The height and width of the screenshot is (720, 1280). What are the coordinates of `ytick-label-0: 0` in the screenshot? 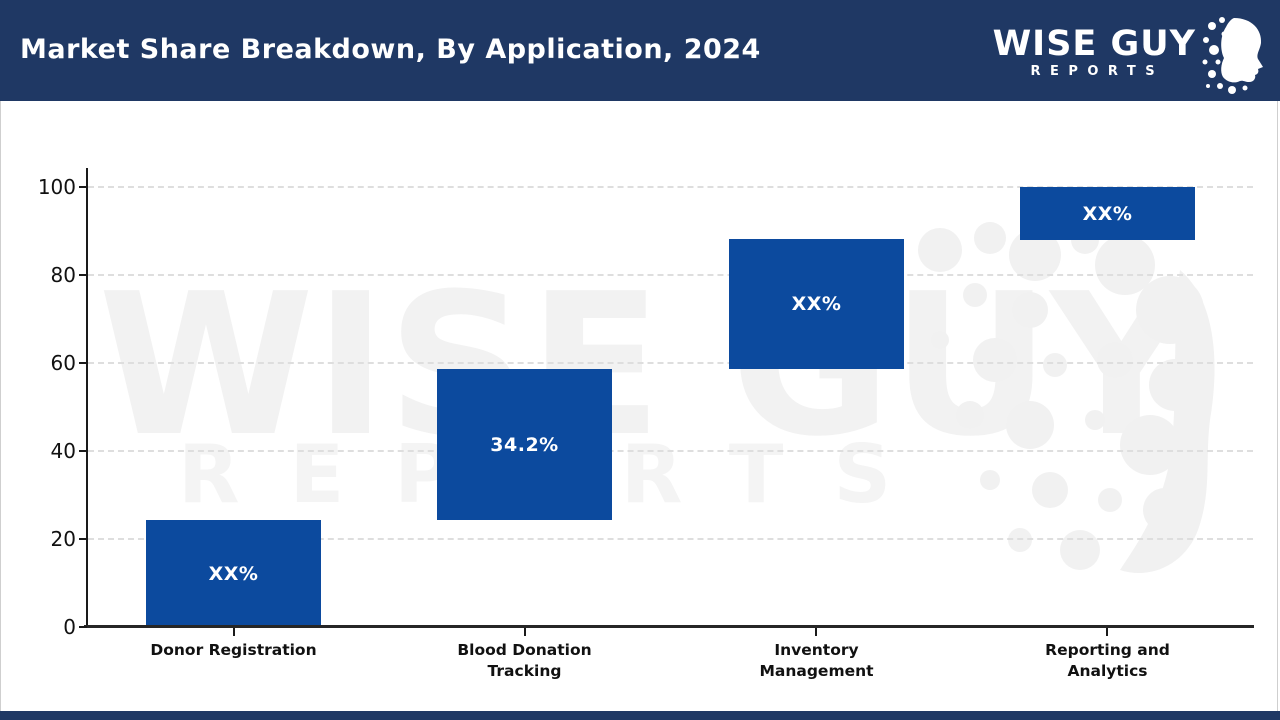 It's located at (69, 627).